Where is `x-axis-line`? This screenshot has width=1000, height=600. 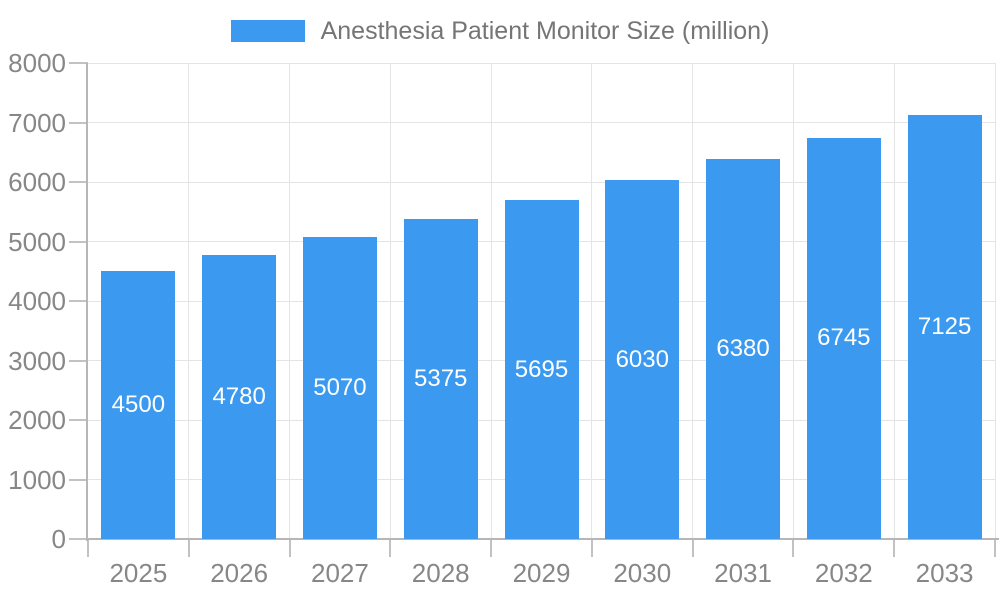
x-axis-line is located at coordinates (542, 539).